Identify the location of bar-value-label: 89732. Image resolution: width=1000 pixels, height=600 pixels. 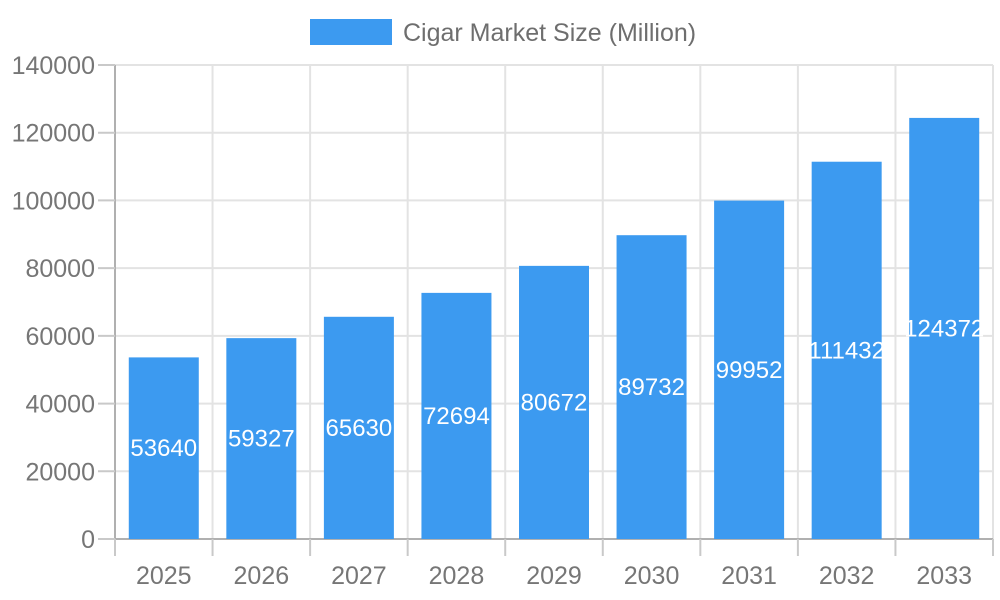
(651, 387).